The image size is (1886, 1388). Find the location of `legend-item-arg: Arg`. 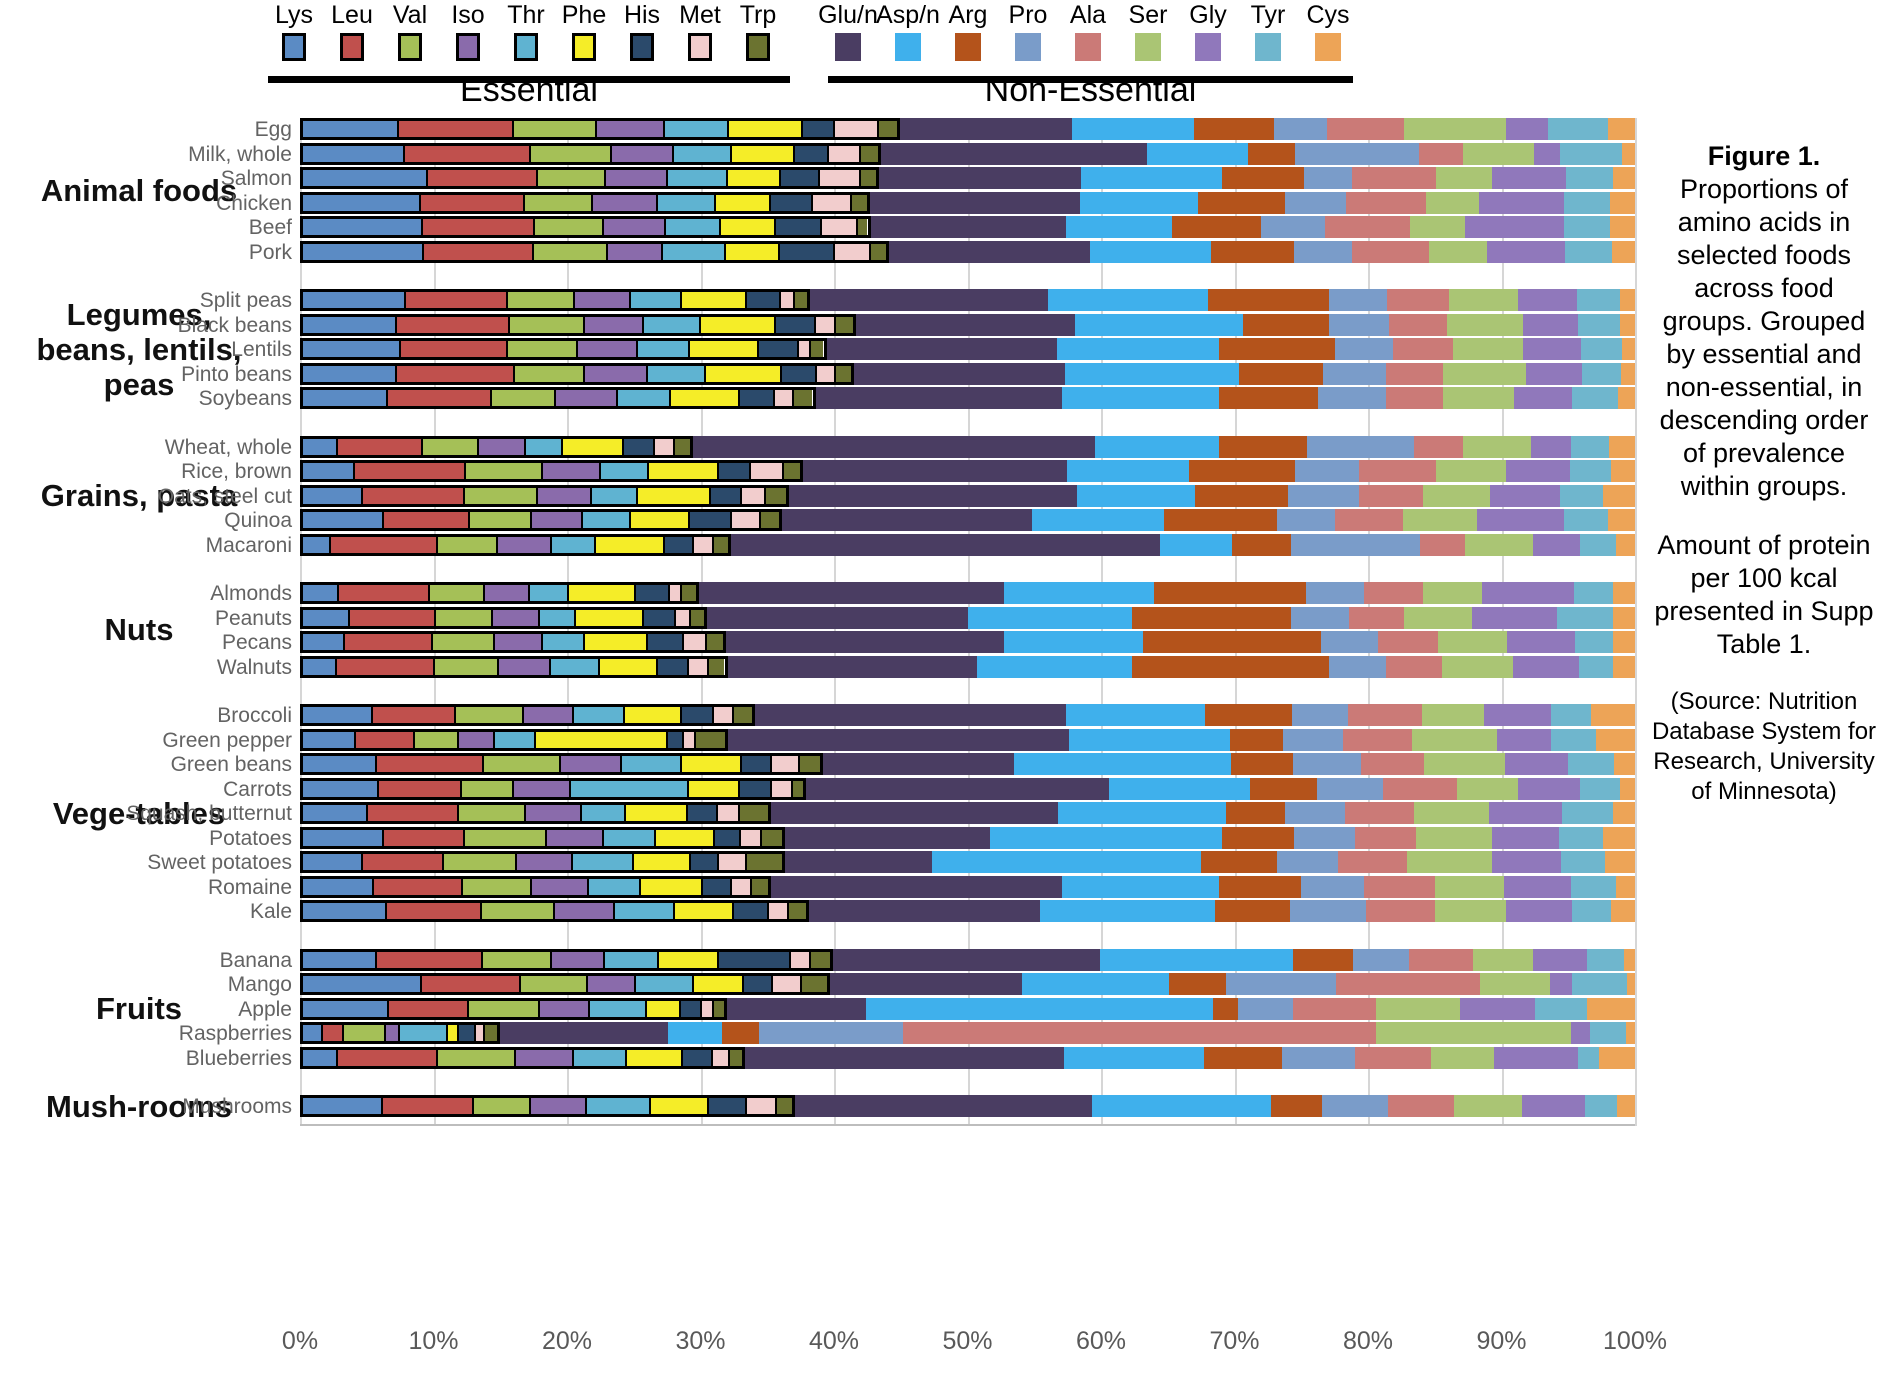

legend-item-arg: Arg is located at coordinates (968, 30).